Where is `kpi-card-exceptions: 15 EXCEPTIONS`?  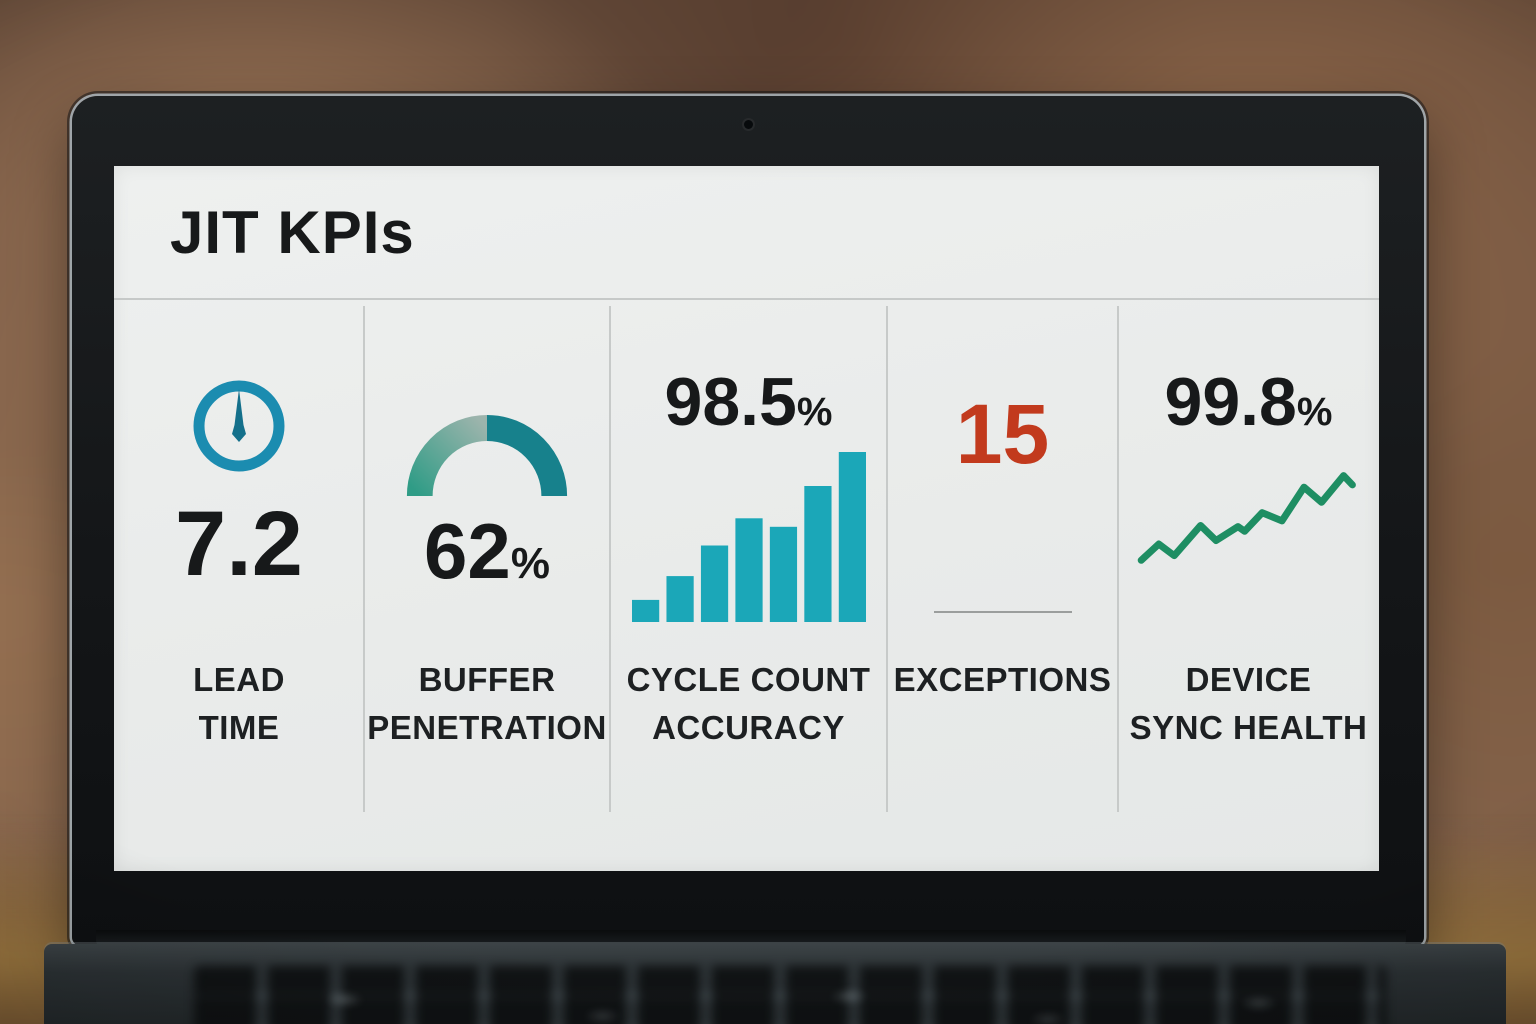
kpi-card-exceptions: 15 EXCEPTIONS is located at coordinates (1002, 584).